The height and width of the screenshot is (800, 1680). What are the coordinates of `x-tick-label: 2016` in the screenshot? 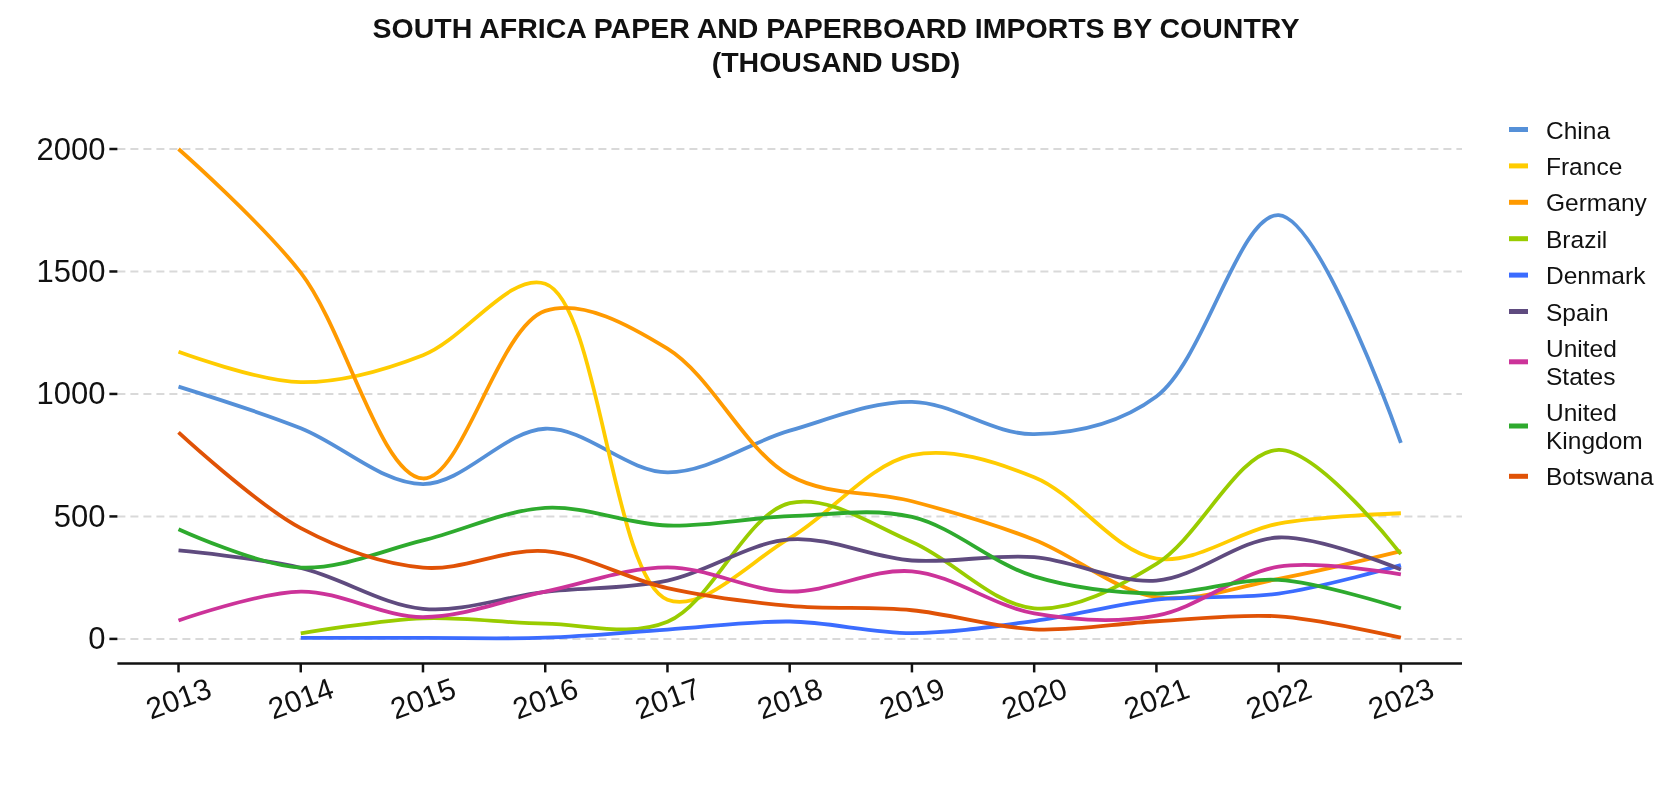 It's located at (545, 698).